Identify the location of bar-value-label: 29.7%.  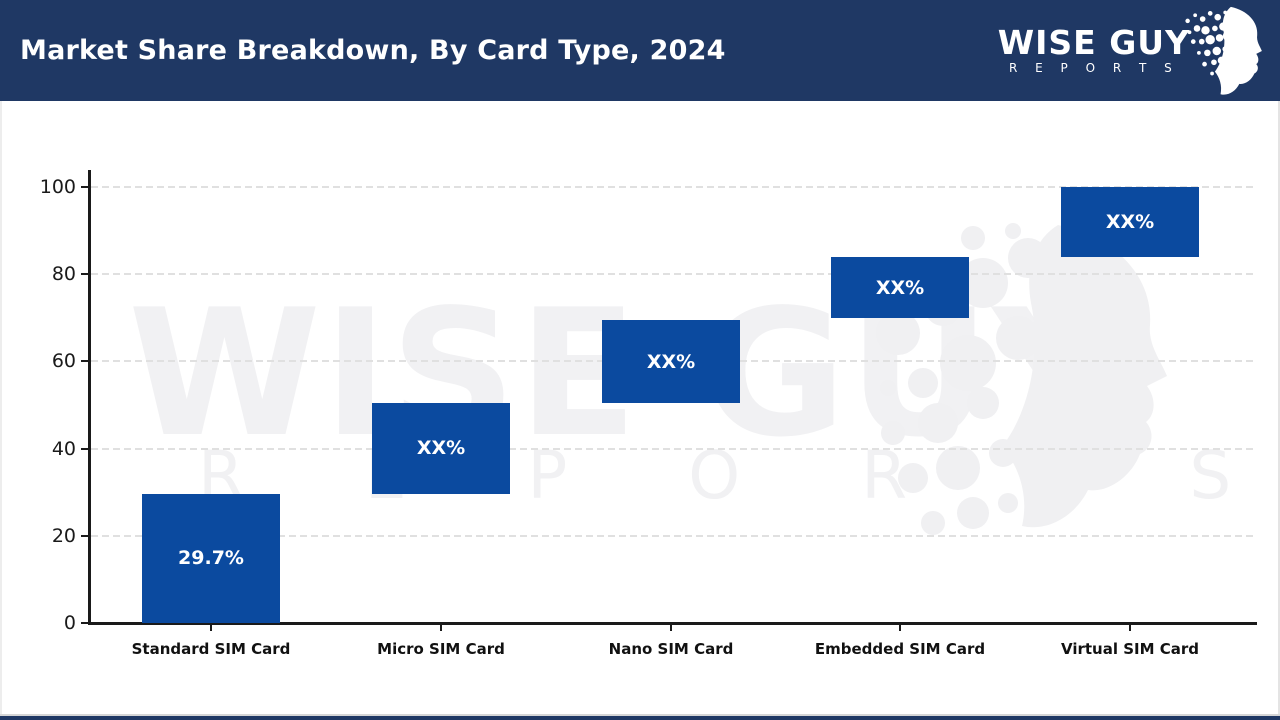
(211, 558).